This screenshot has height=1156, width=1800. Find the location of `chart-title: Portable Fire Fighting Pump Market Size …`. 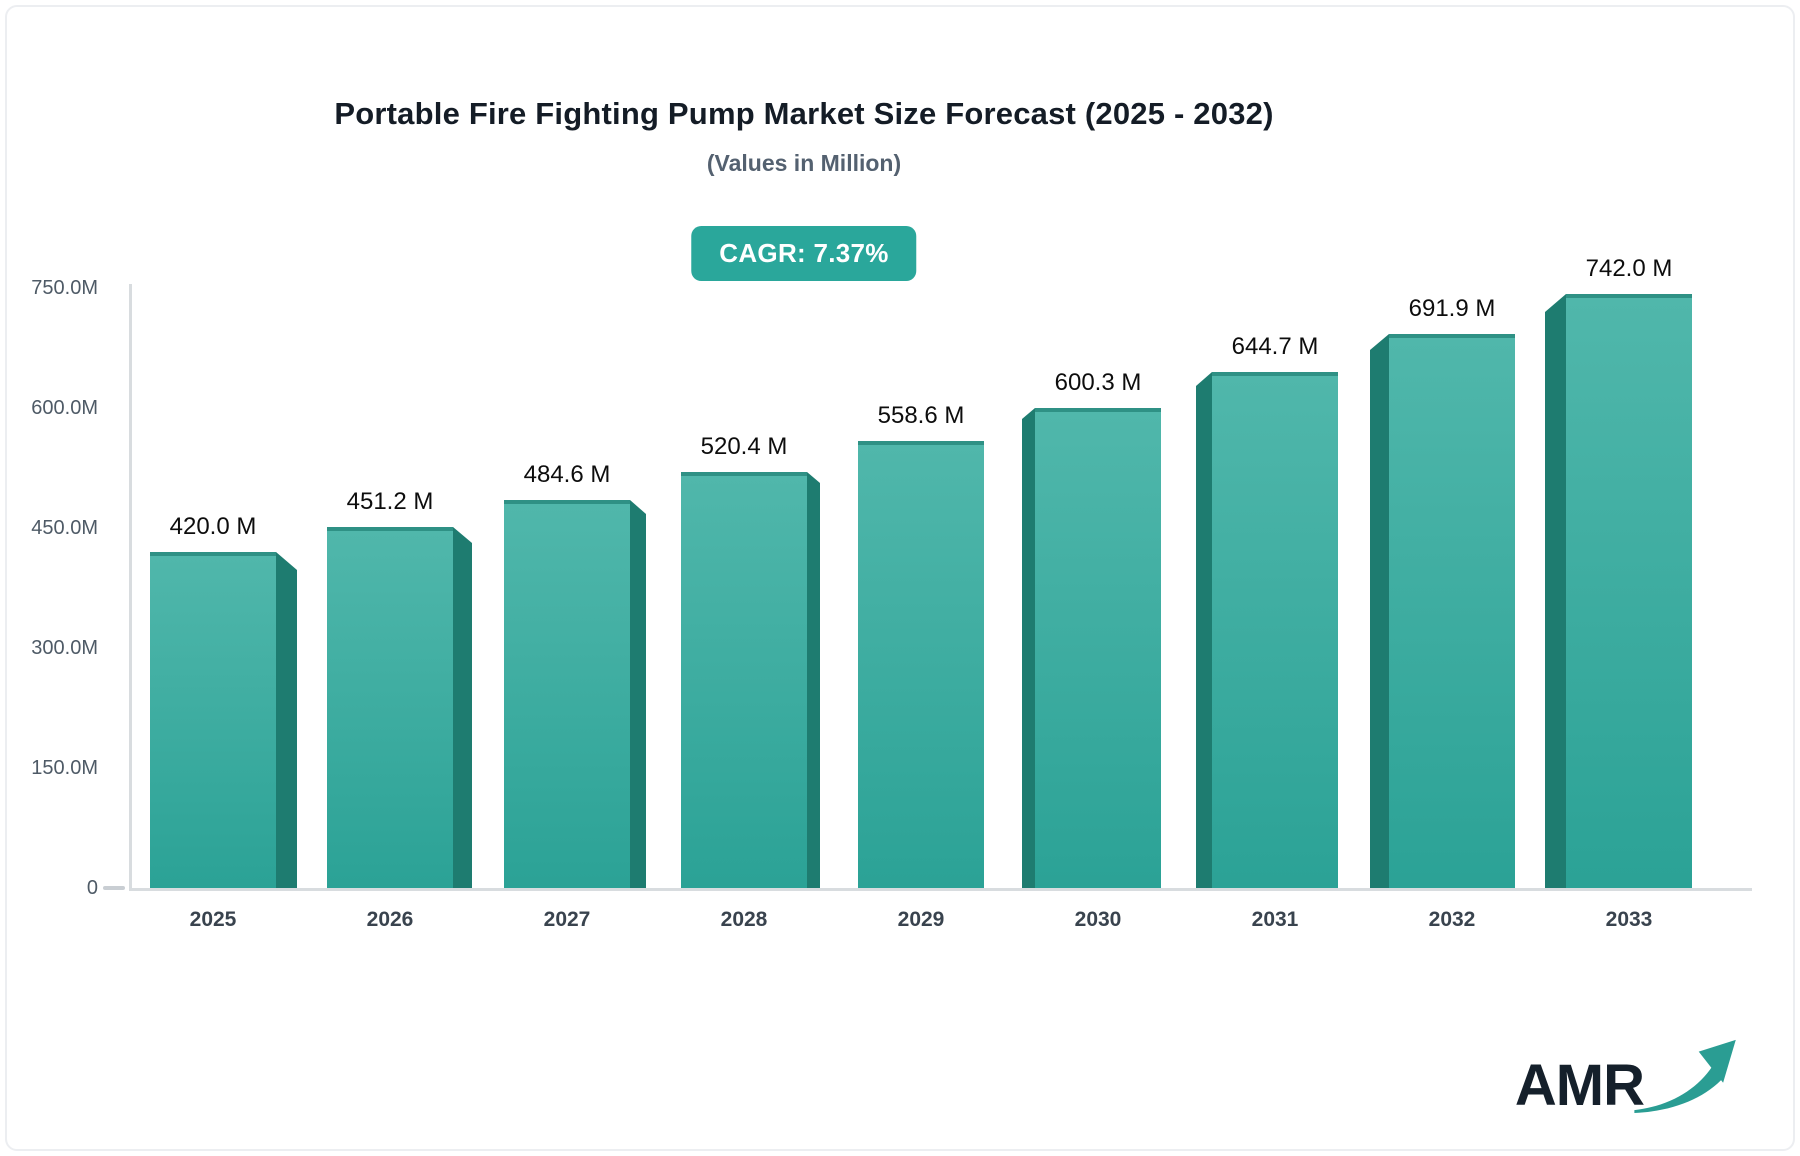

chart-title: Portable Fire Fighting Pump Market Size … is located at coordinates (804, 113).